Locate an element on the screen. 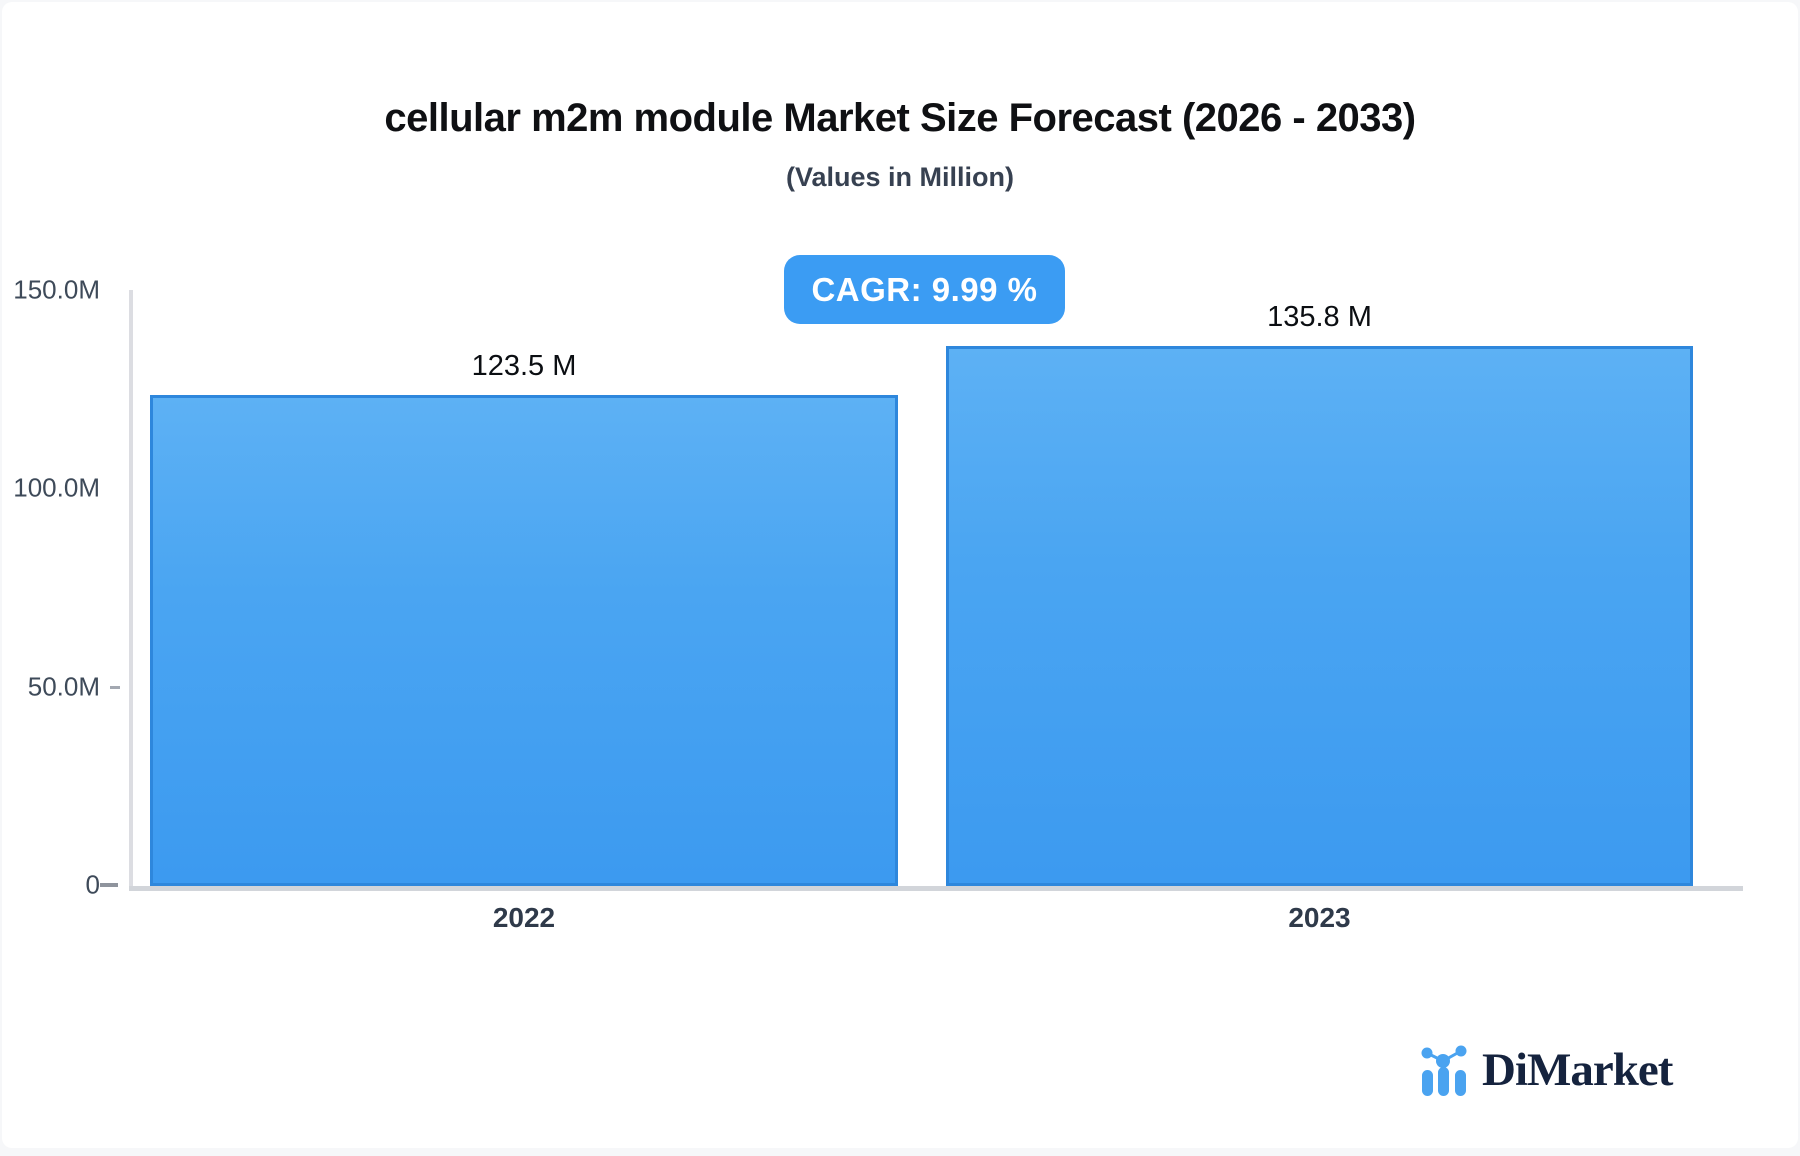 This screenshot has height=1156, width=1800. brand-logo: DiMarket is located at coordinates (1545, 1068).